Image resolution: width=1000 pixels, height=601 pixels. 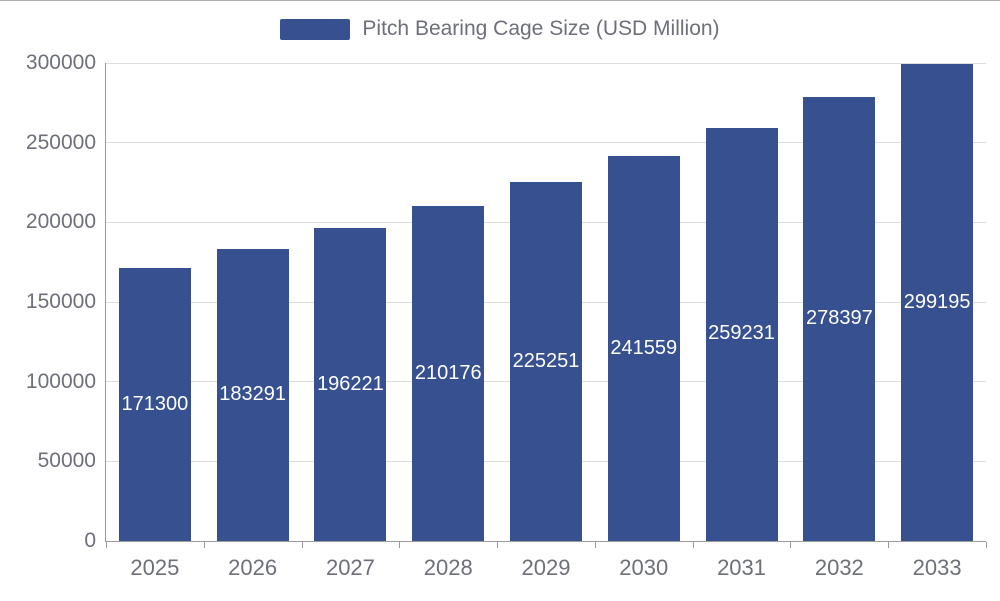 What do you see at coordinates (90, 540) in the screenshot?
I see `y-axis-tick-label: 0` at bounding box center [90, 540].